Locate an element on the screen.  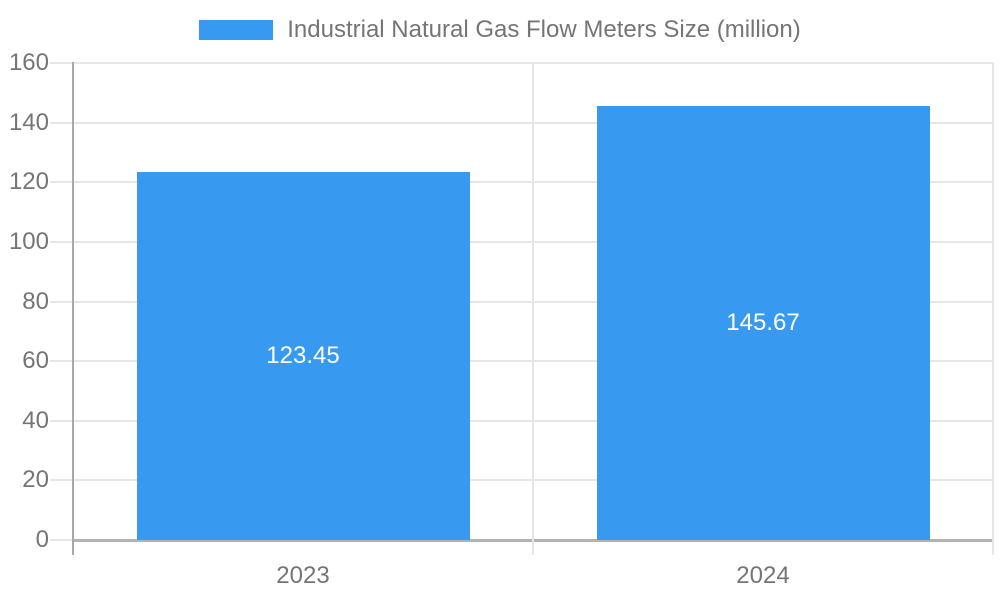
y-axis-tick-label: 120 is located at coordinates (28, 181).